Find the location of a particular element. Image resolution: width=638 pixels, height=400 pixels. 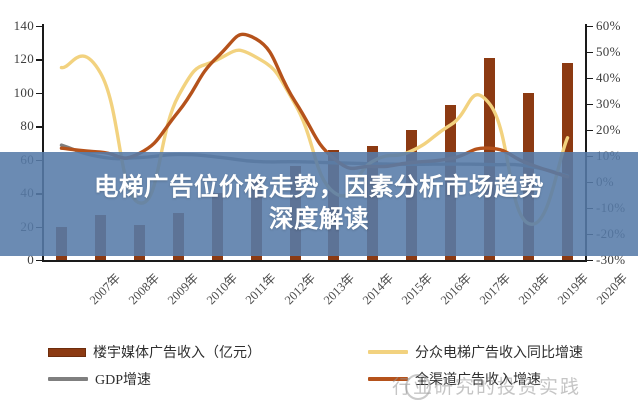

legend-label: GDP增速 is located at coordinates (123, 380).